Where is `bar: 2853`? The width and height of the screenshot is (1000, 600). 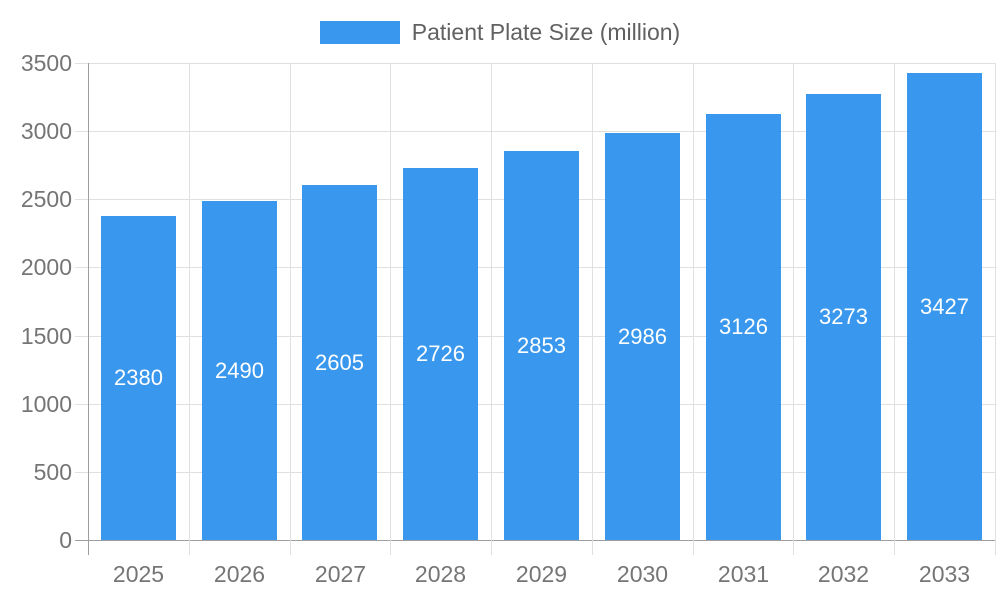
bar: 2853 is located at coordinates (541, 345).